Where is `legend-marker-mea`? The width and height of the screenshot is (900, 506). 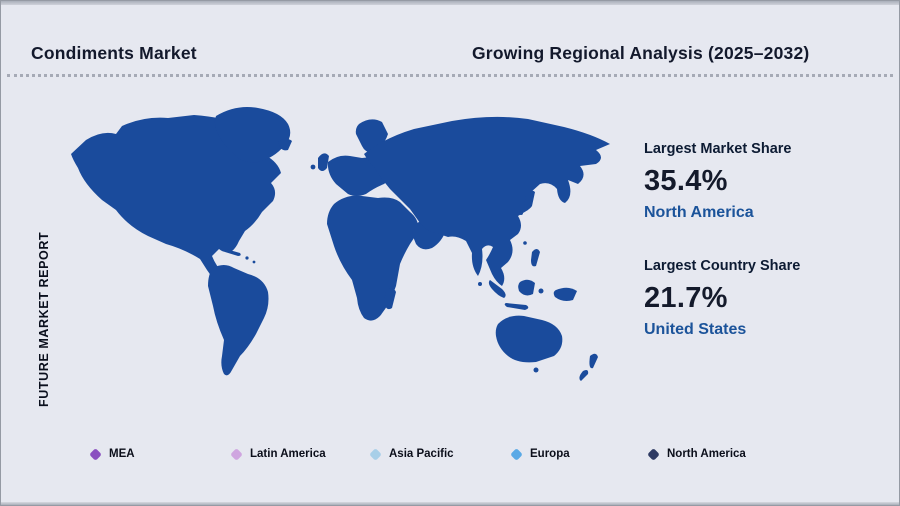
legend-marker-mea is located at coordinates (95, 454).